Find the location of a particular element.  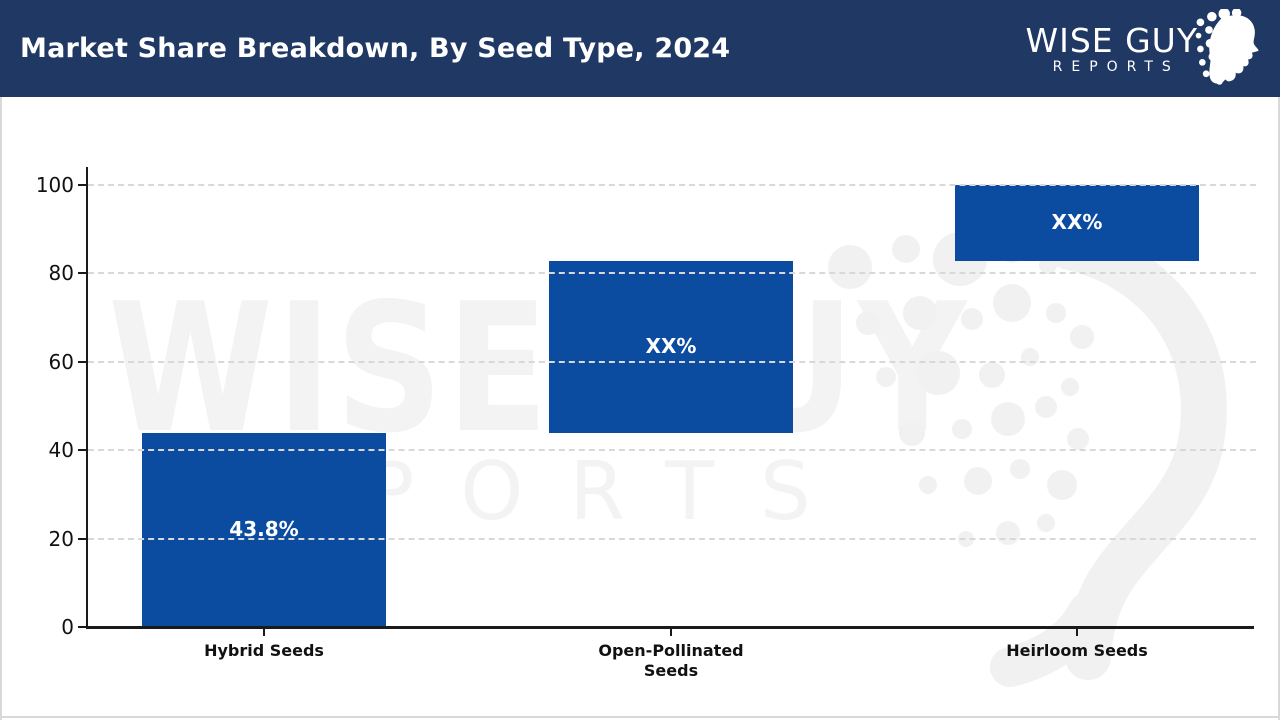

logo-text: WISE GUY REPORTS is located at coordinates (1111, 49).